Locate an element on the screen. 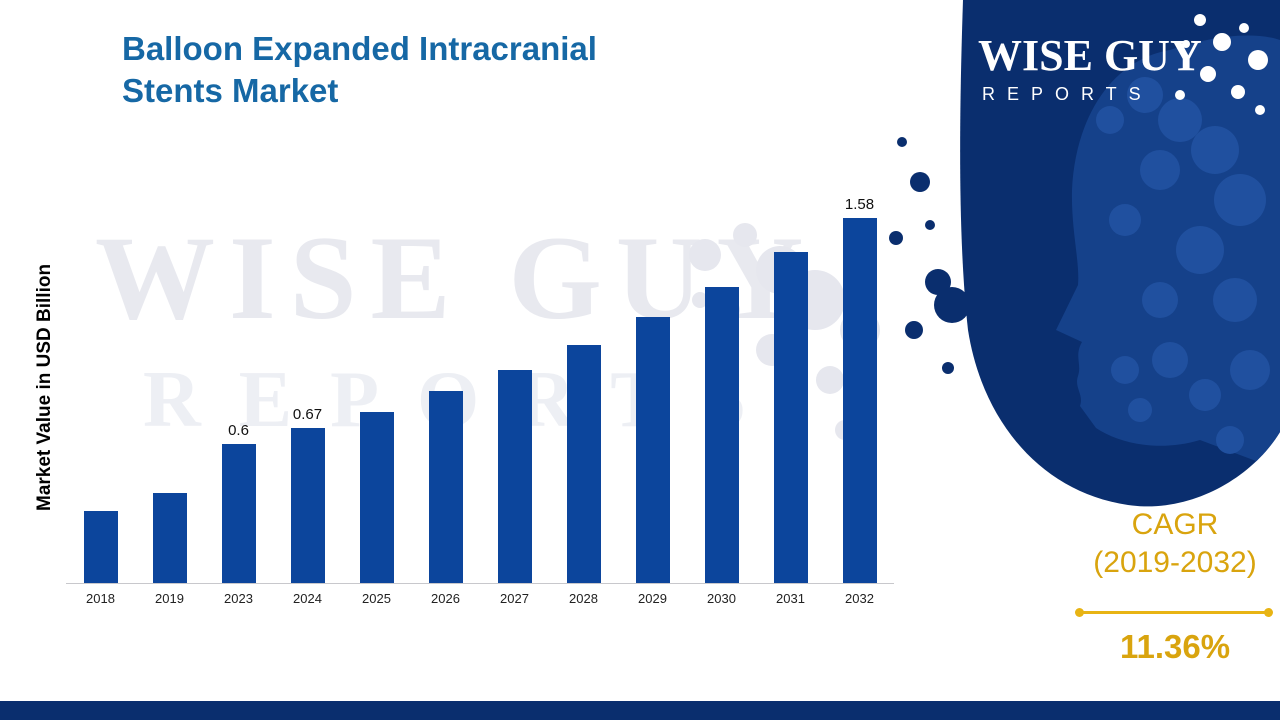 The height and width of the screenshot is (720, 1280). bar-2025 is located at coordinates (376, 497).